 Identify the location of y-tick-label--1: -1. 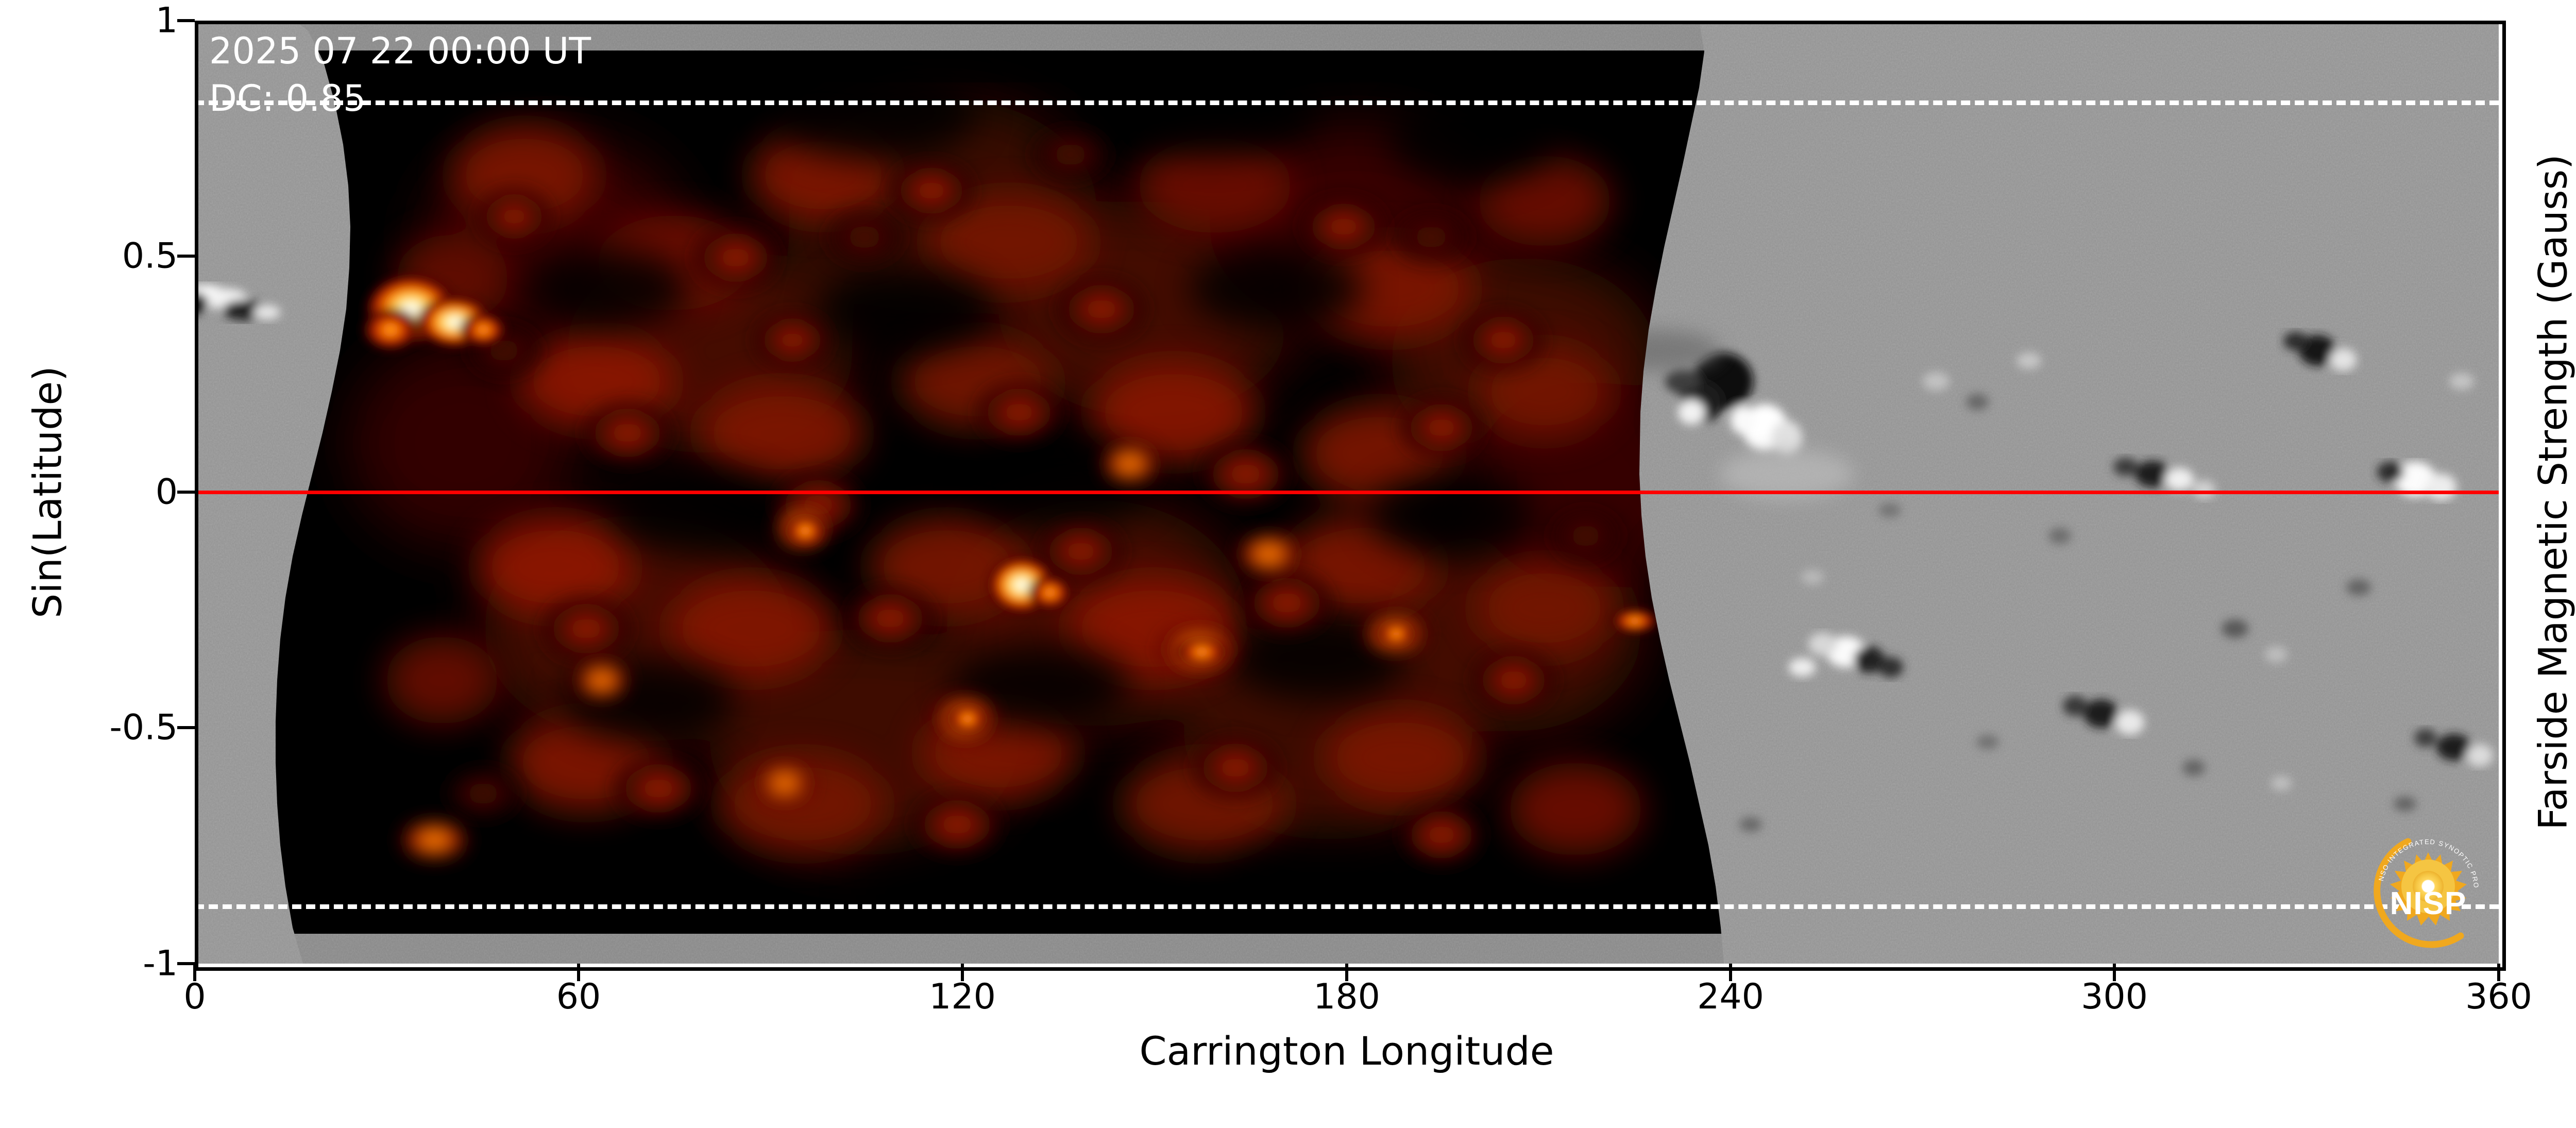
(160, 963).